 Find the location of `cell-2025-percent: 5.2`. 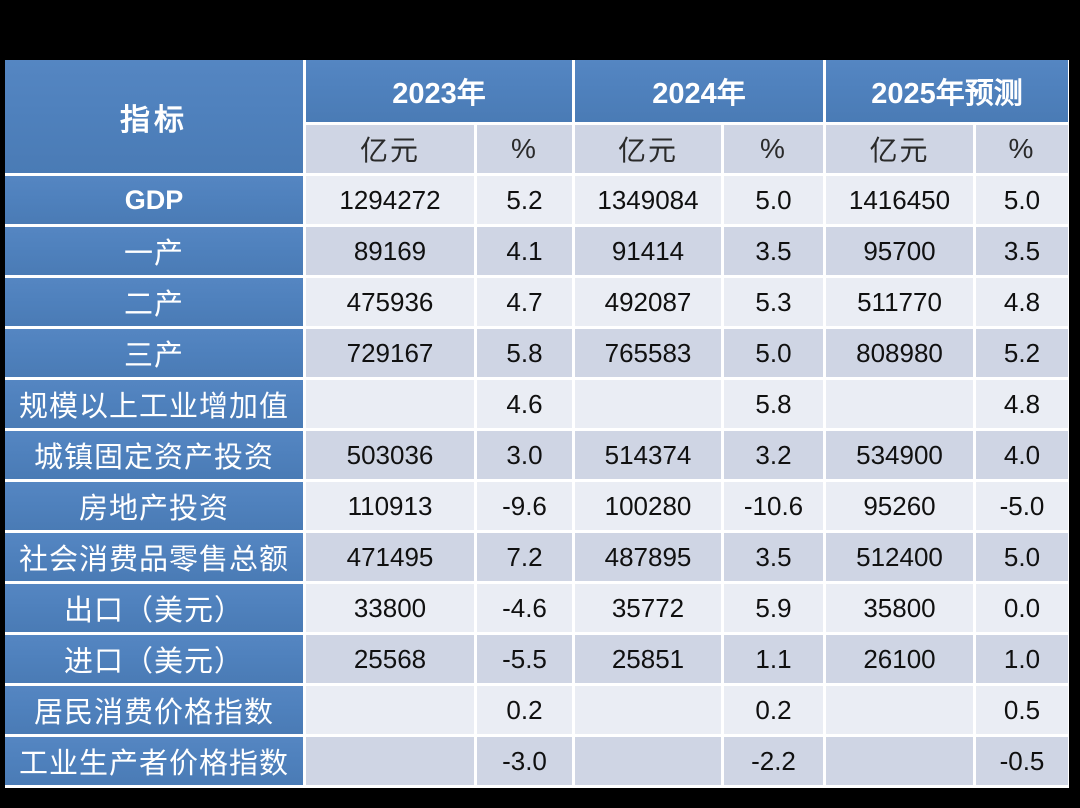

cell-2025-percent: 5.2 is located at coordinates (1022, 353).